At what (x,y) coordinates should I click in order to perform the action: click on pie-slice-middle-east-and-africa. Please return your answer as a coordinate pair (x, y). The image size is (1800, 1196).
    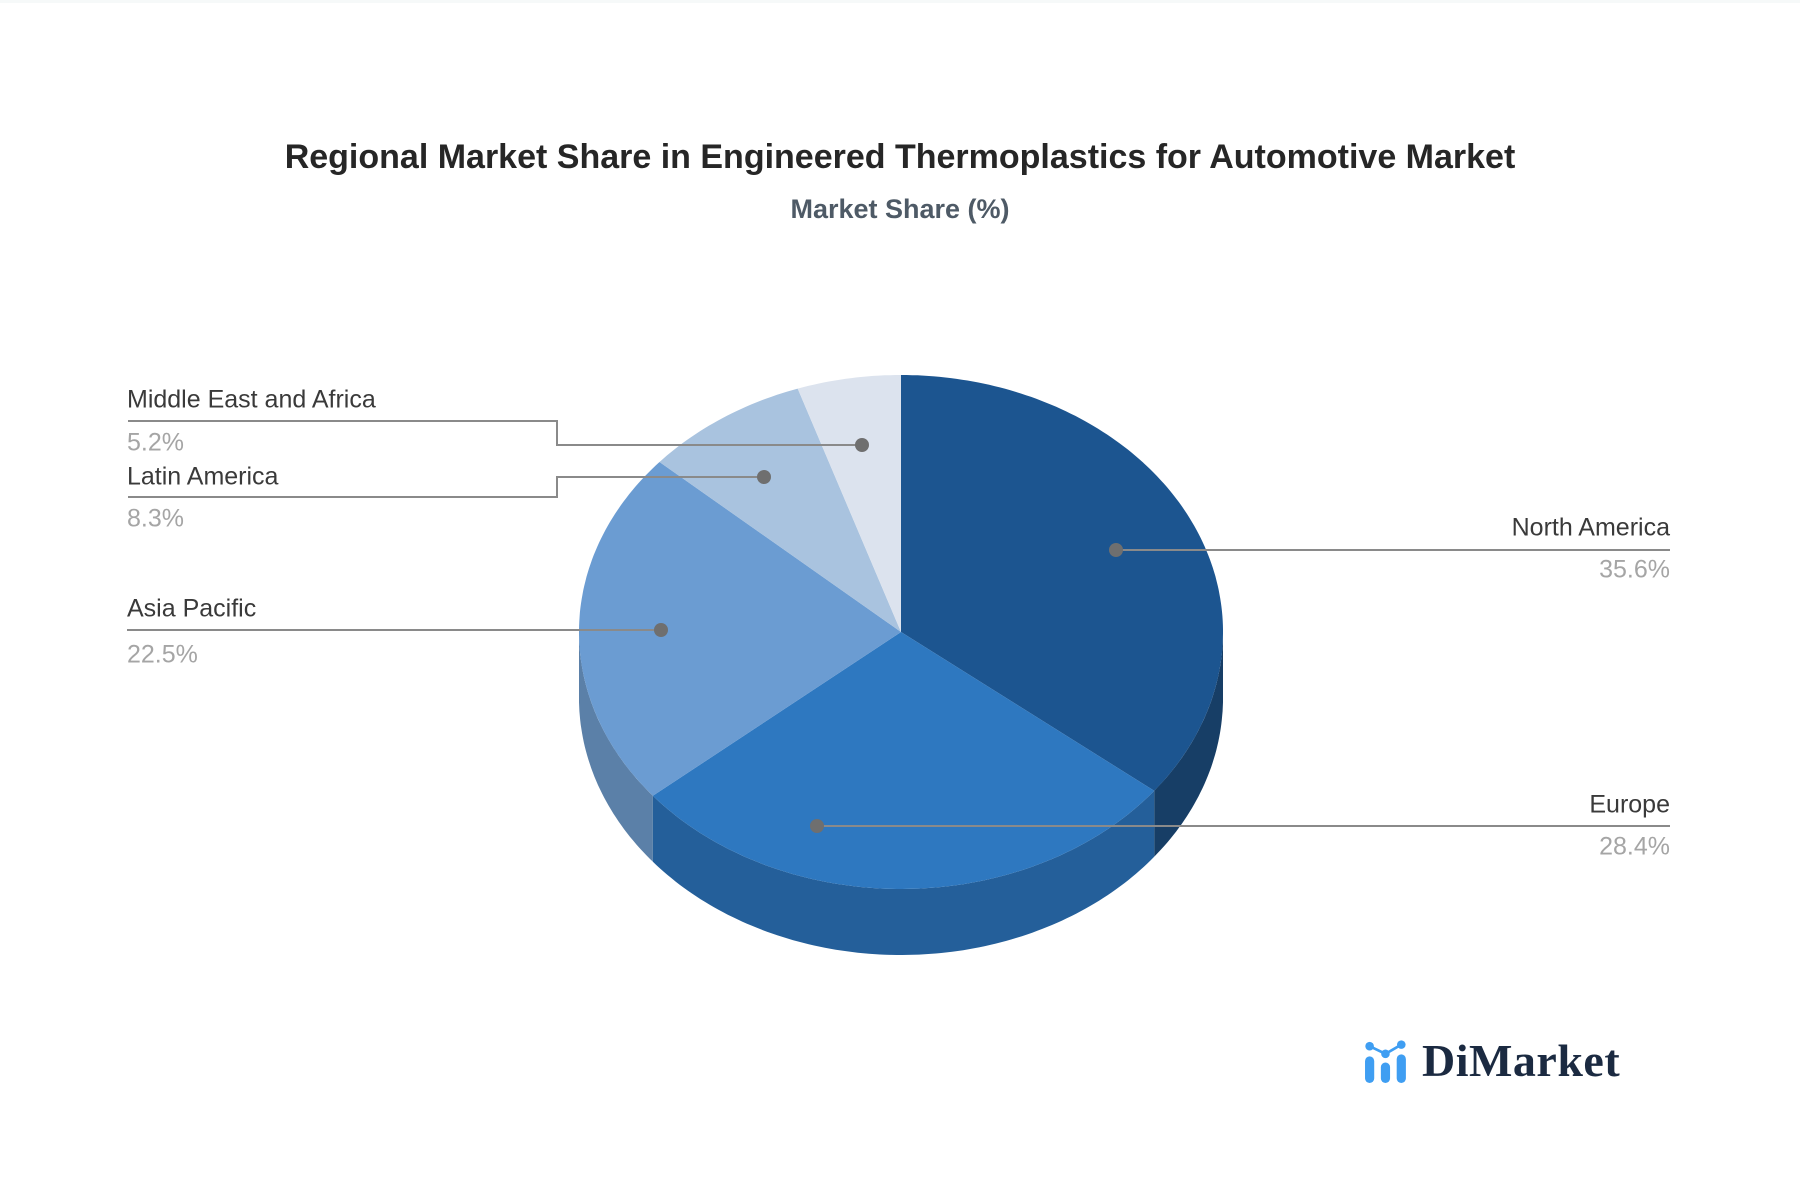
    Looking at the image, I should click on (849, 503).